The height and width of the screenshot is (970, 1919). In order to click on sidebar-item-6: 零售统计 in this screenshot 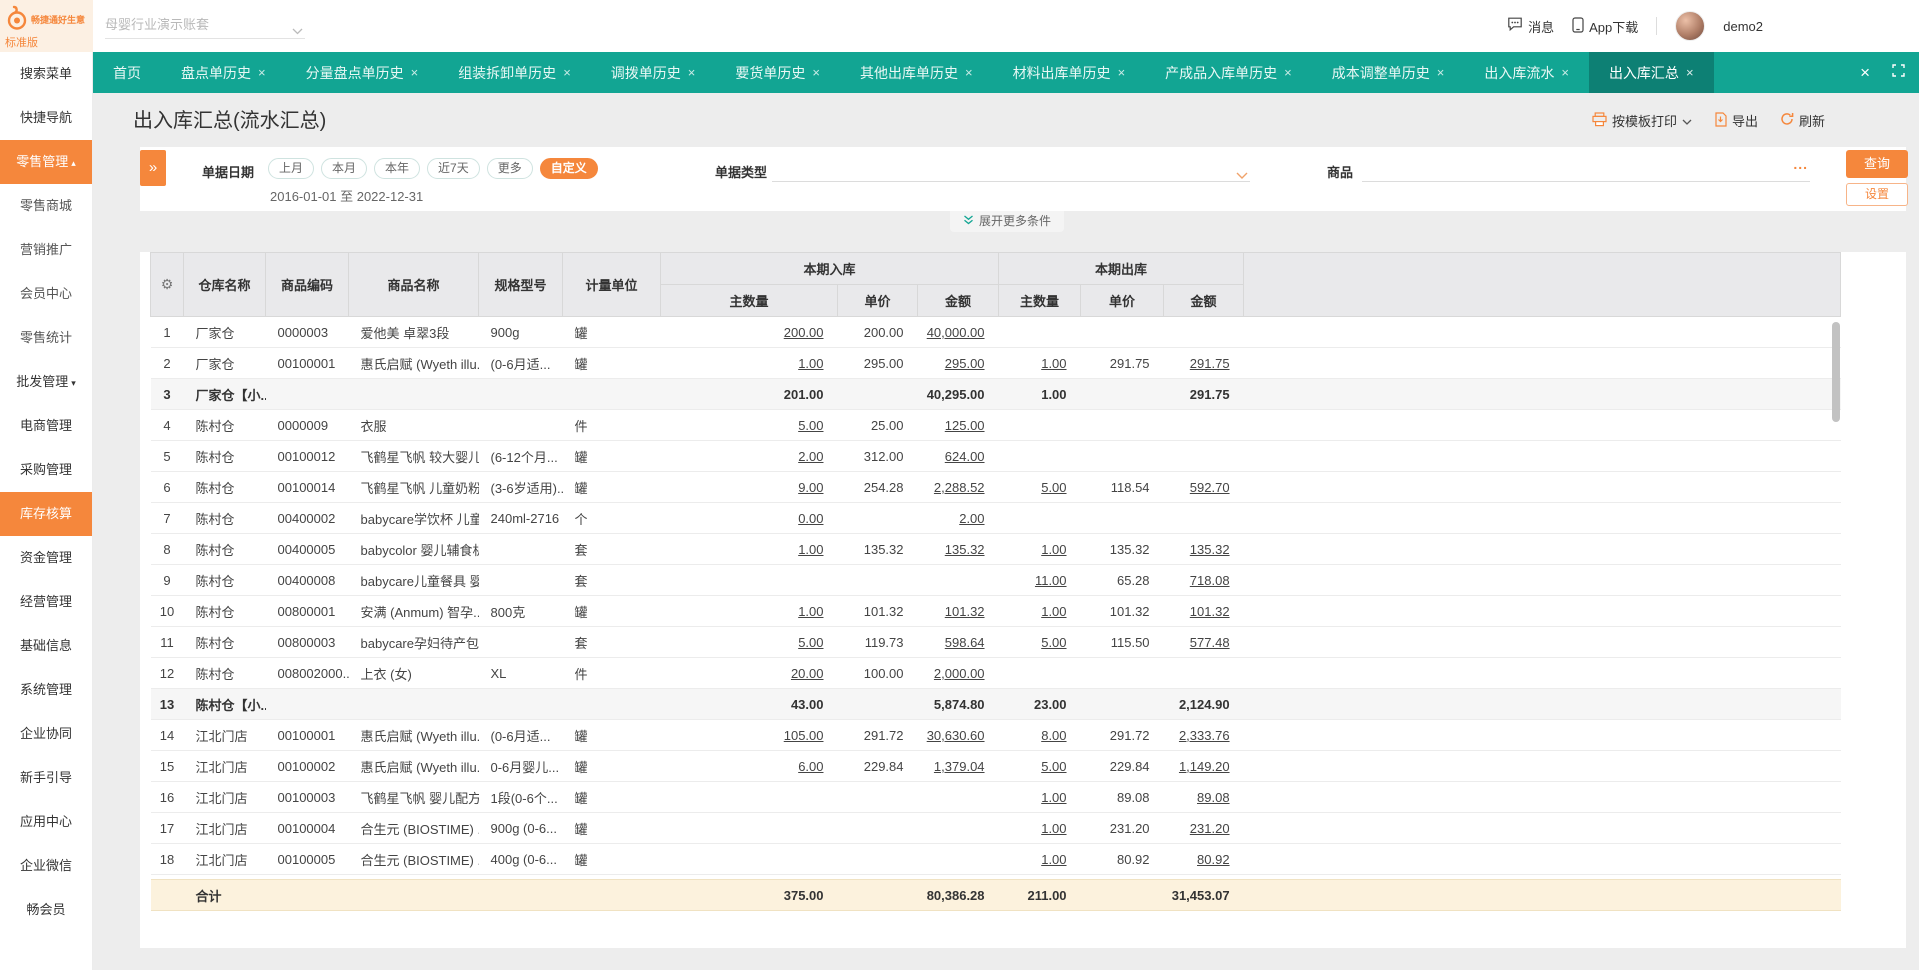, I will do `click(46, 338)`.